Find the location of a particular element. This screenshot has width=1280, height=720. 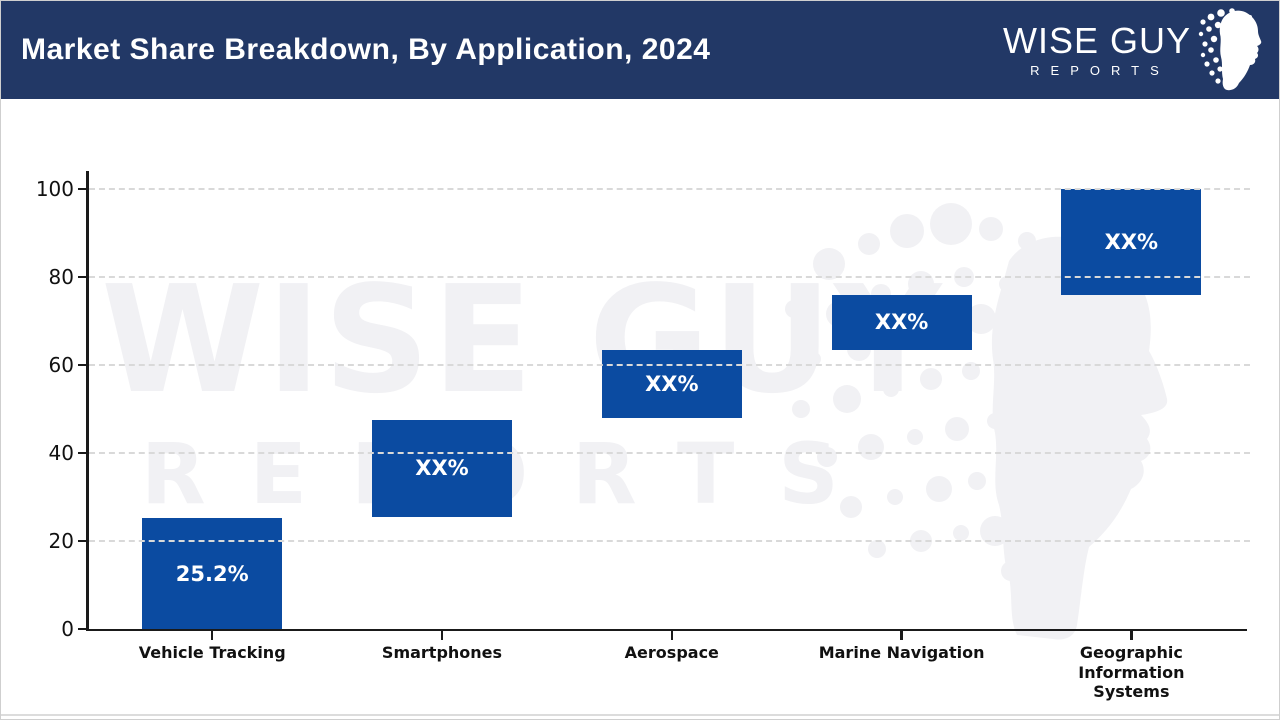

y-tick-label-80: 80 is located at coordinates (61, 277).